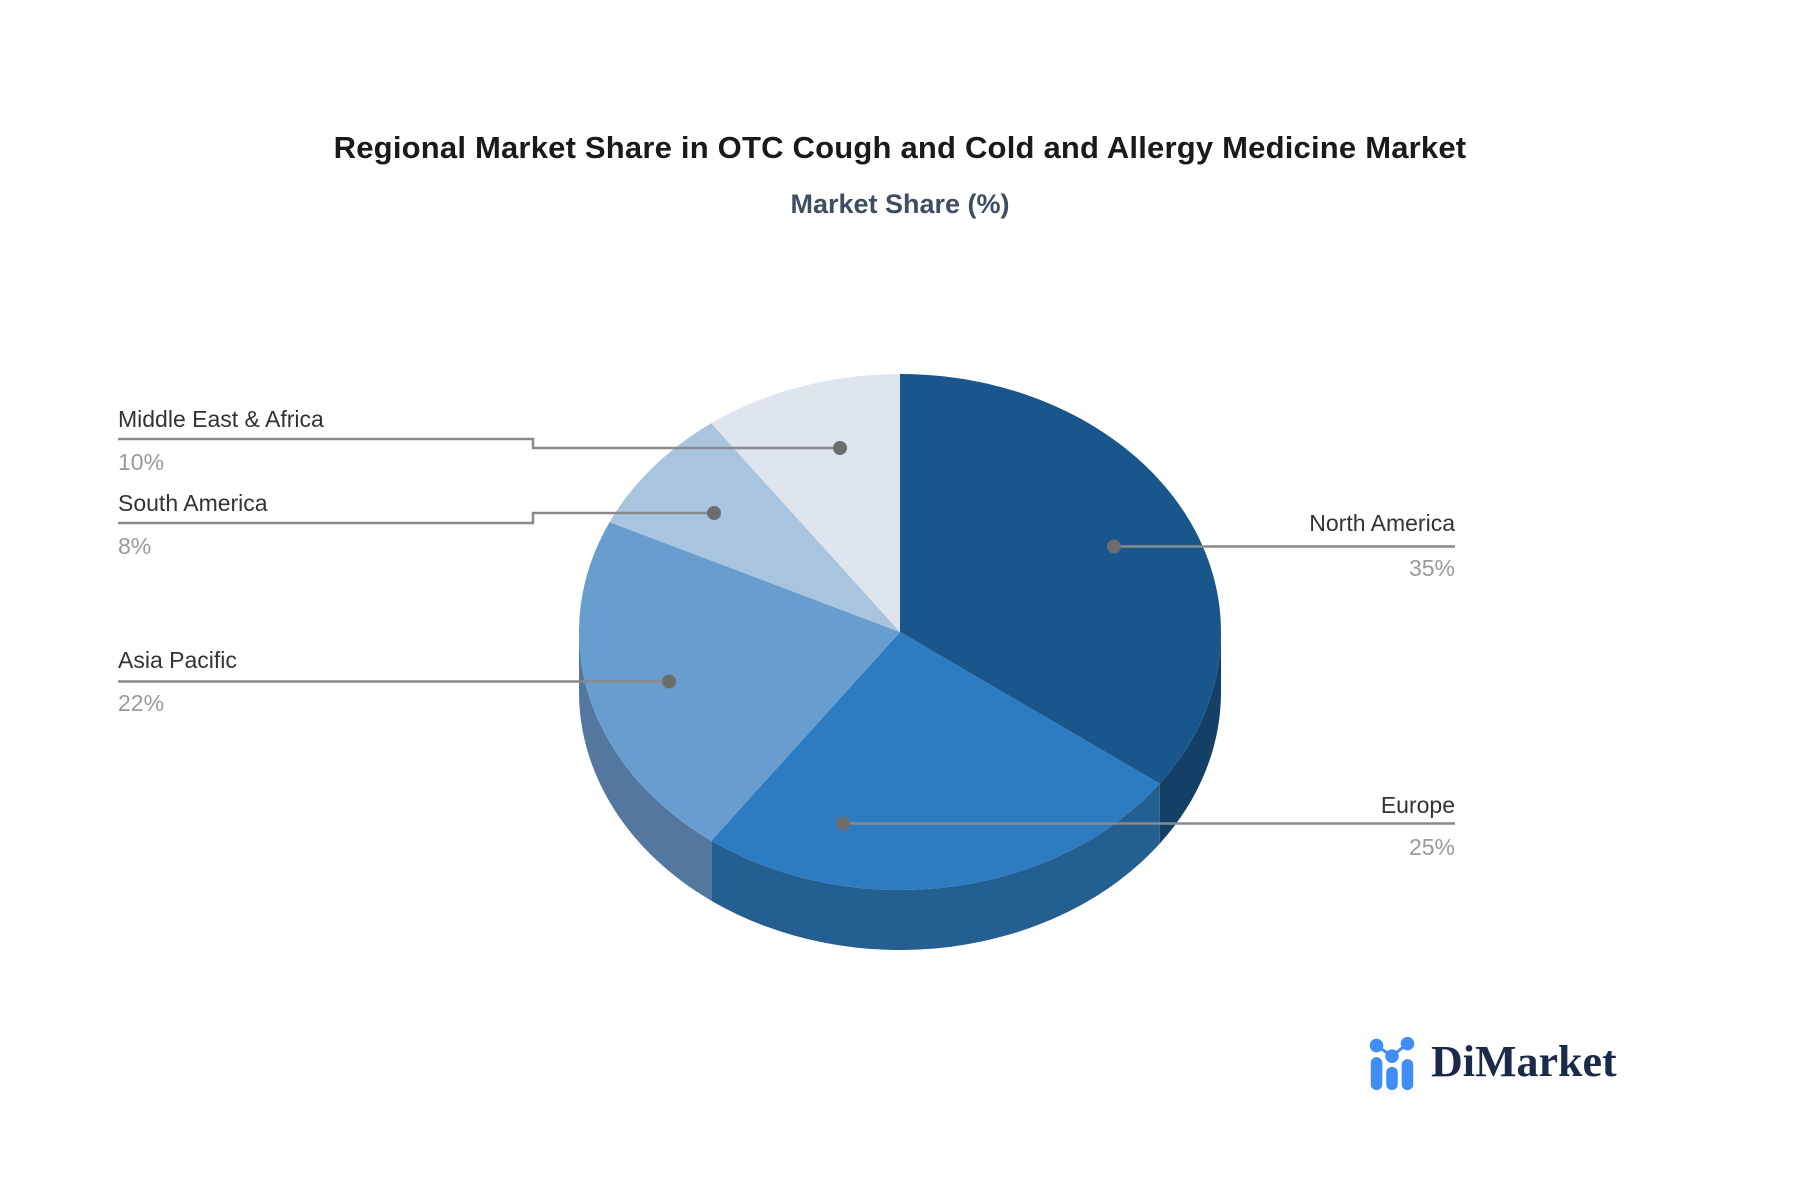 The height and width of the screenshot is (1196, 1800). Describe the element at coordinates (714, 513) in the screenshot. I see `leader-dot-south-america` at that location.